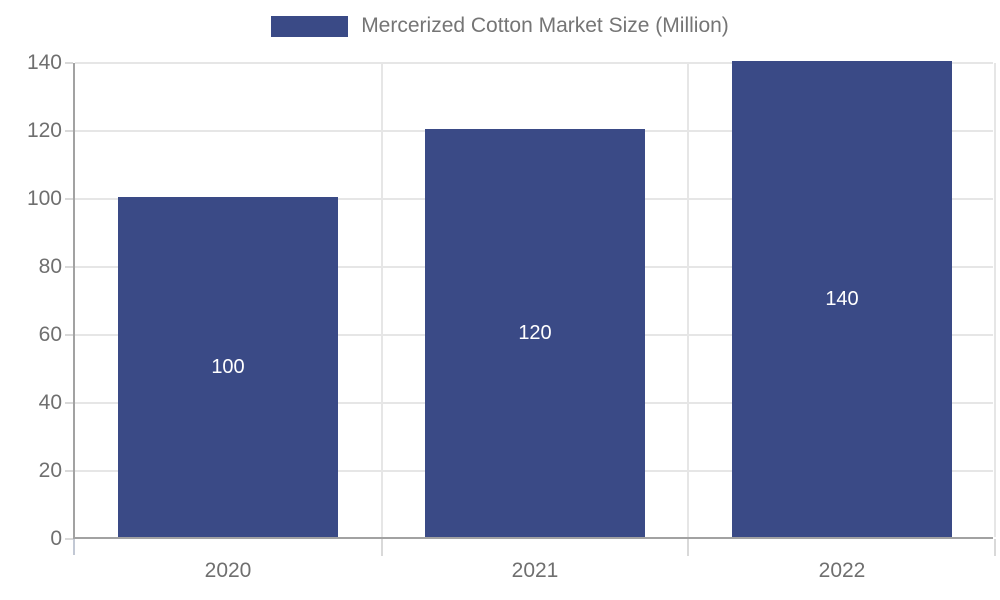 The image size is (1000, 600). Describe the element at coordinates (310, 26) in the screenshot. I see `legend-swatch-icon` at that location.